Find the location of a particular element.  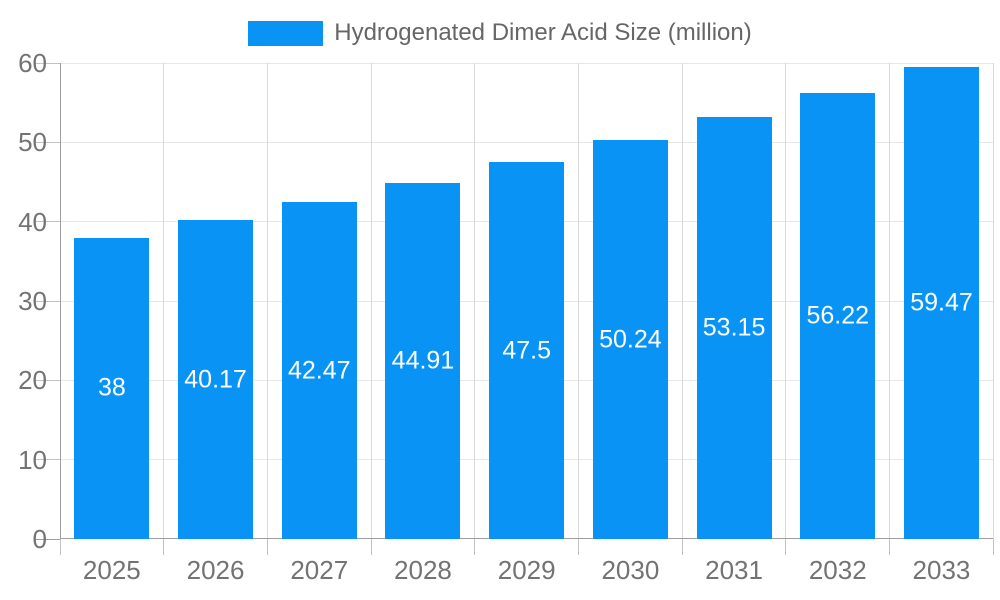

bar-value-label: 56.22 is located at coordinates (838, 315).